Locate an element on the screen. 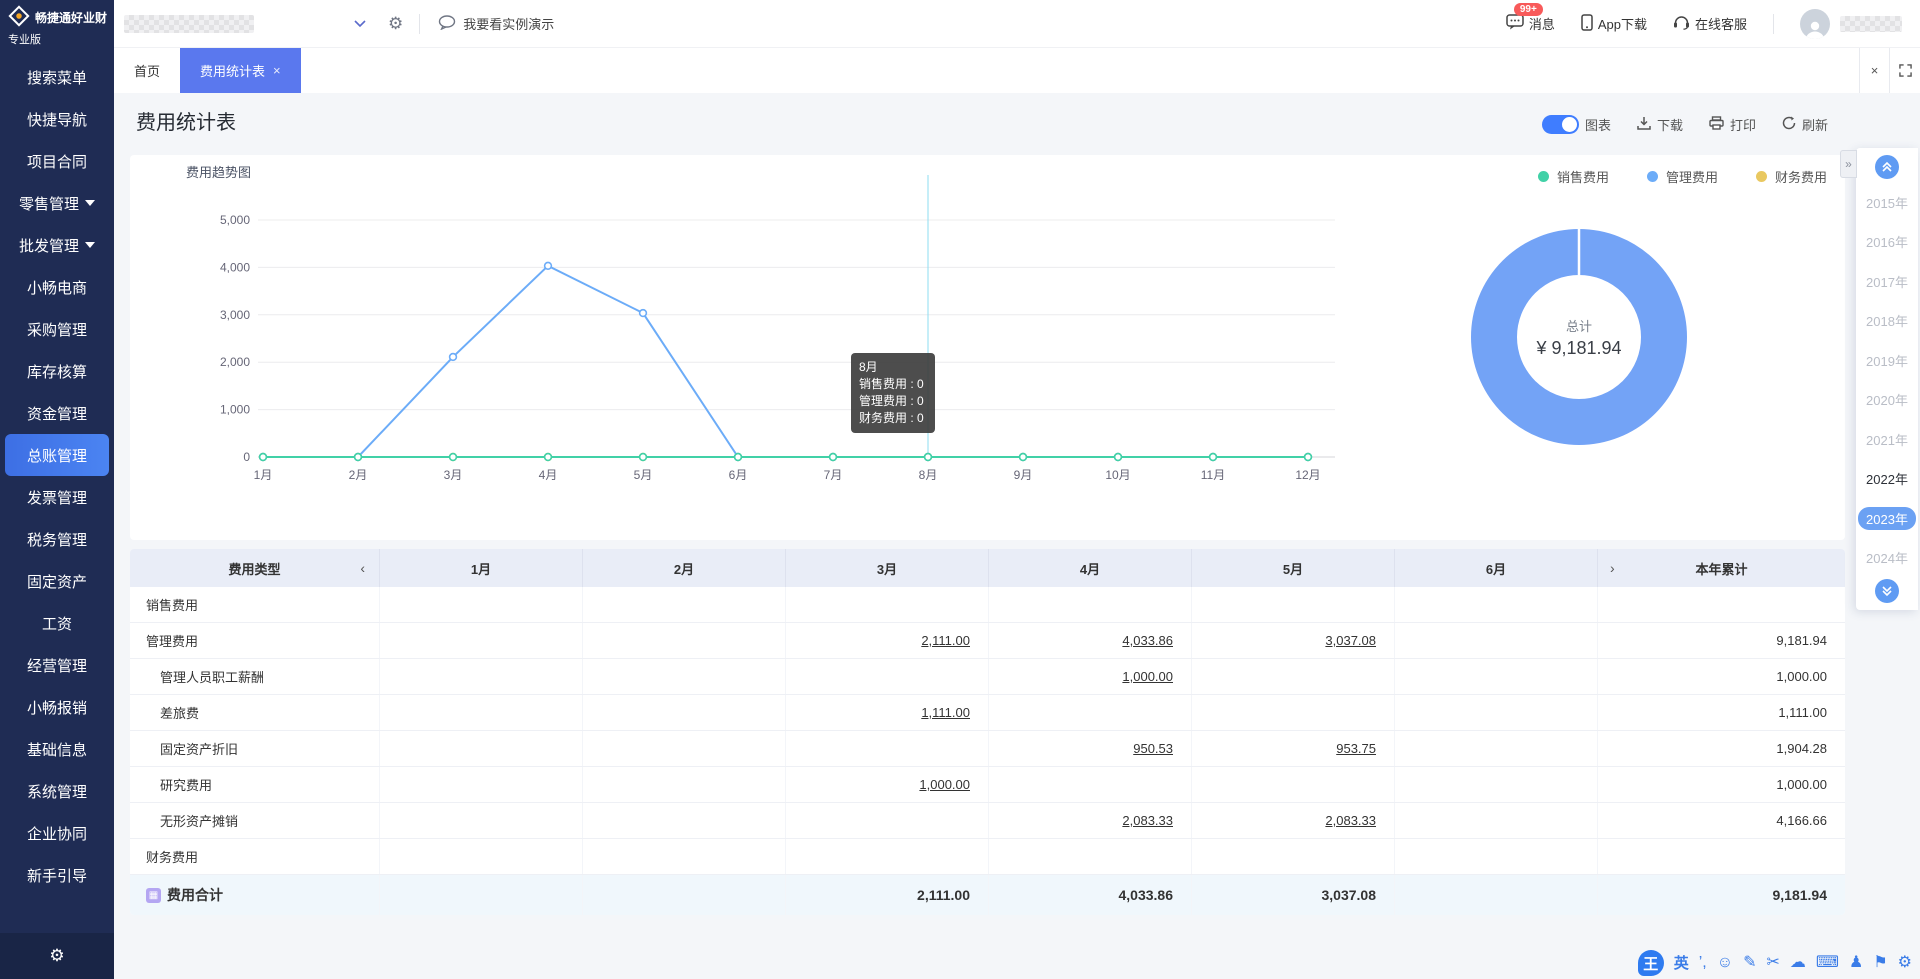 This screenshot has width=1920, height=979. sidebar-item-小畅电商: 小畅电商 is located at coordinates (57, 287).